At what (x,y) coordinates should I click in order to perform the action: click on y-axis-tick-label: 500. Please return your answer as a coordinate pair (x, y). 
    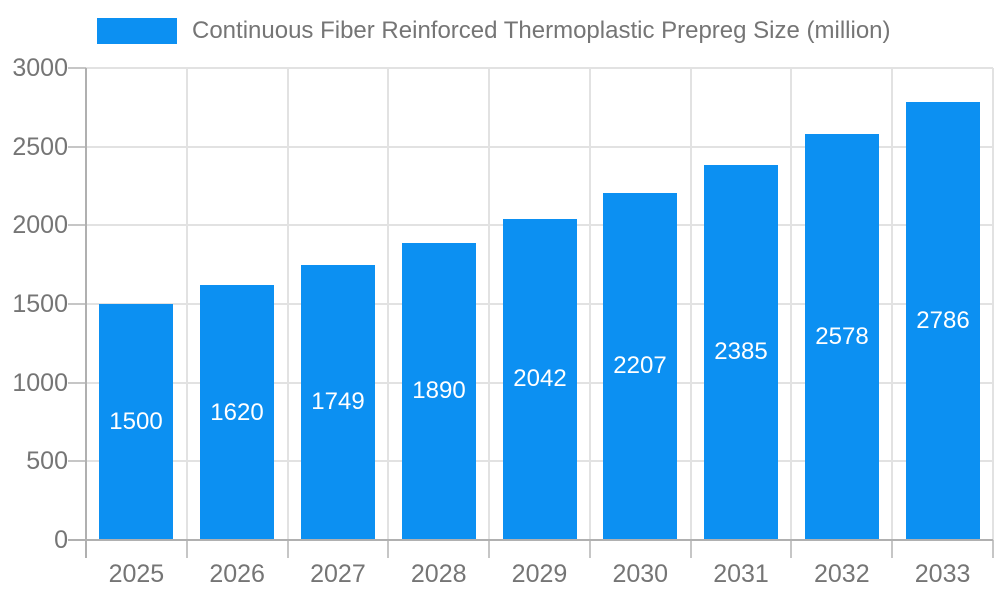
    Looking at the image, I should click on (47, 461).